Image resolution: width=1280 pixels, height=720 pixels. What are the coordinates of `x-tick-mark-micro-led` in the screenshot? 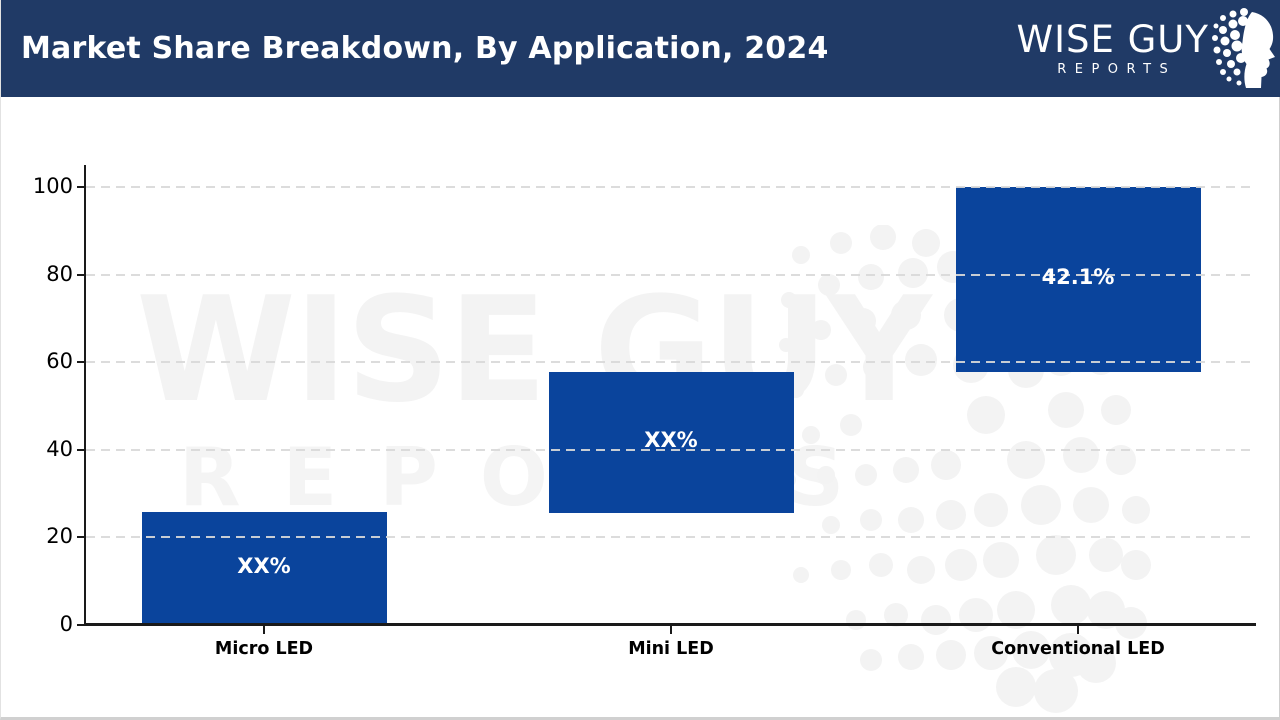 It's located at (264, 630).